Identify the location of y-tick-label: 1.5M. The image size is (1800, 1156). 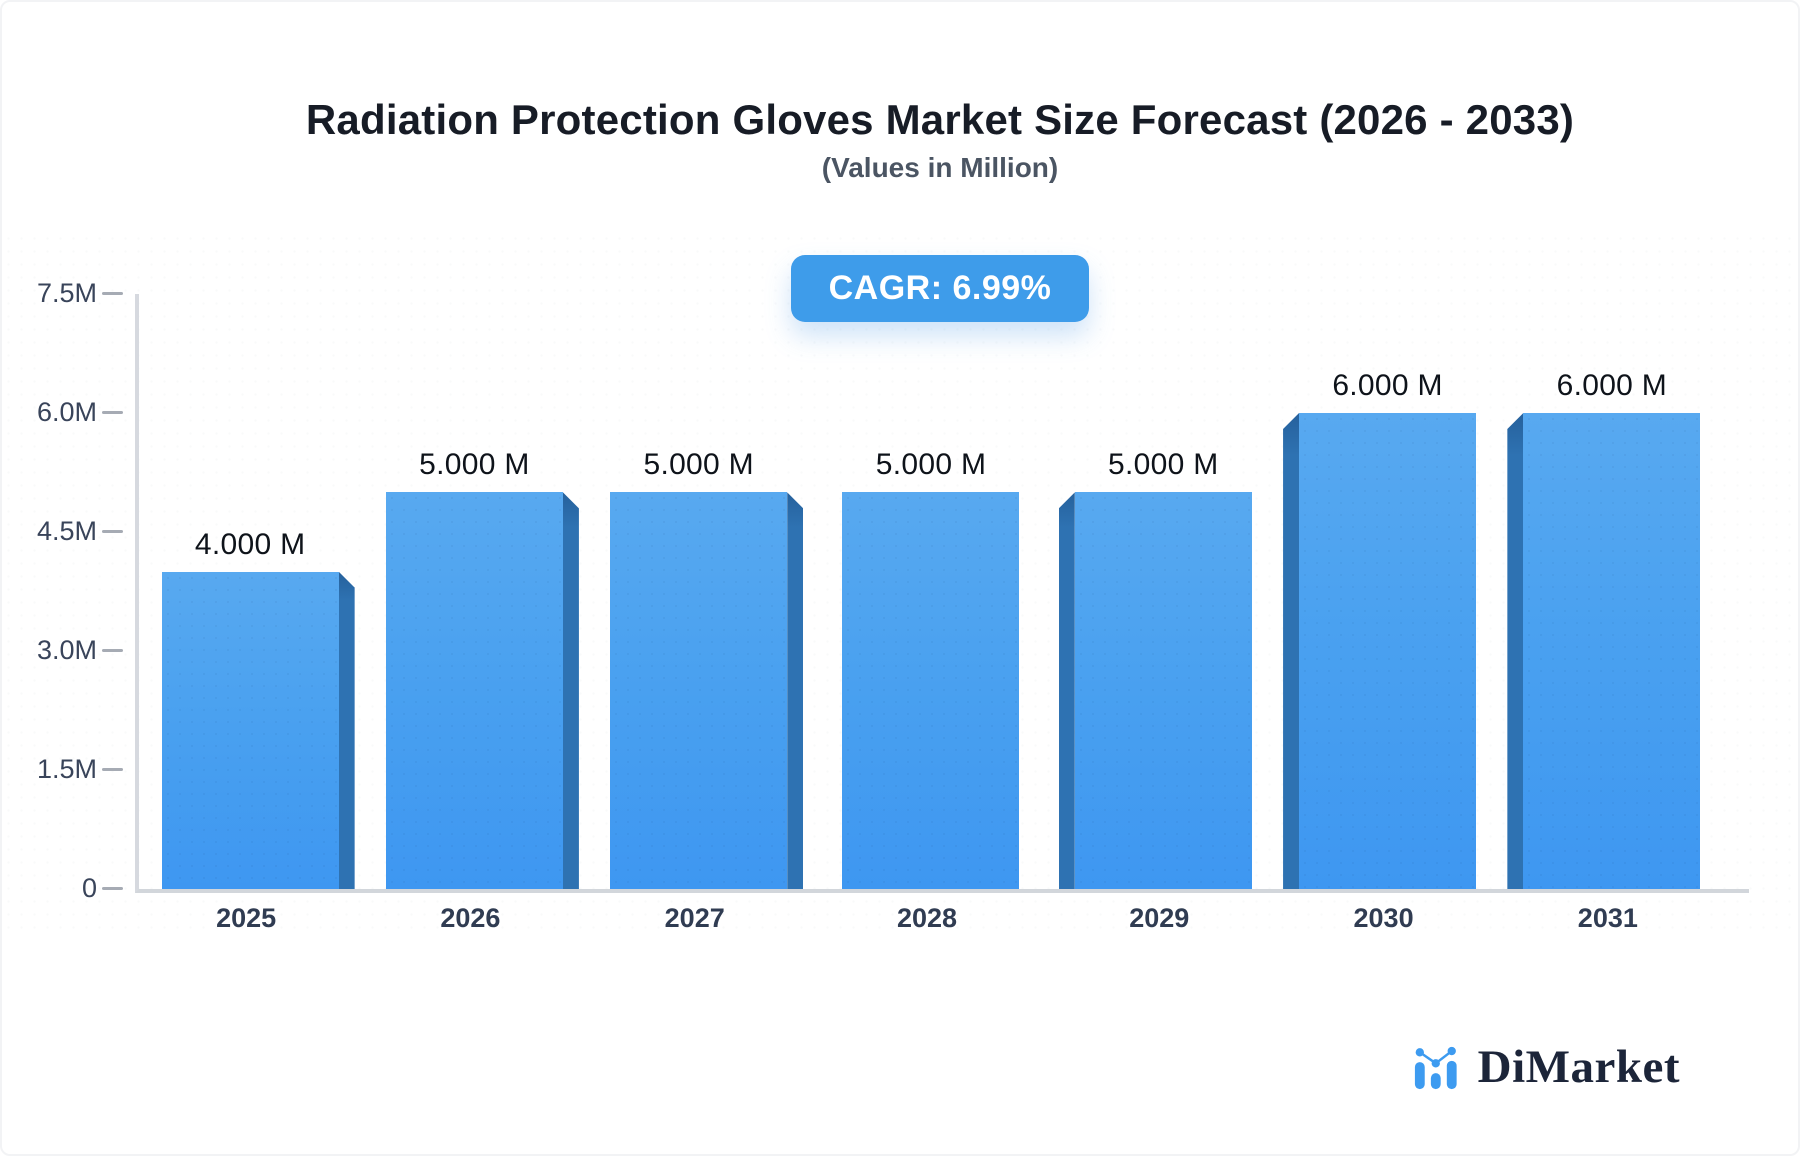
(66, 769).